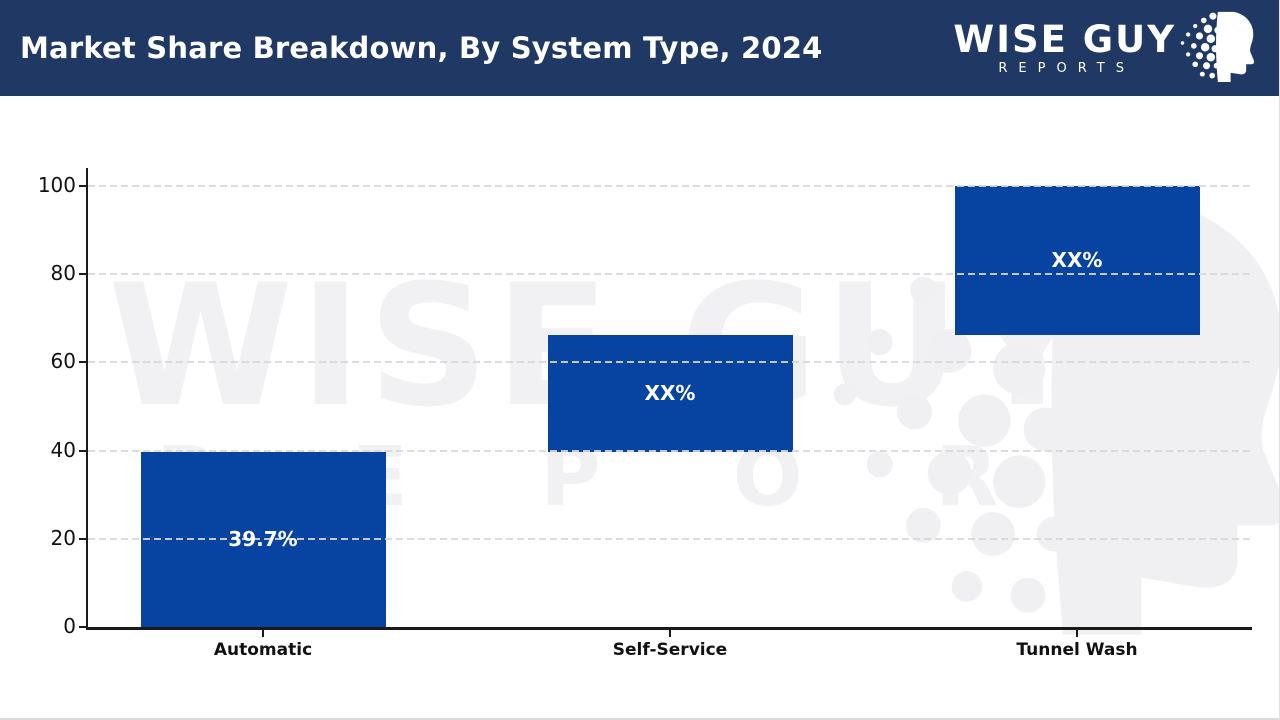  What do you see at coordinates (56, 185) in the screenshot?
I see `y-tick-label-100: 100` at bounding box center [56, 185].